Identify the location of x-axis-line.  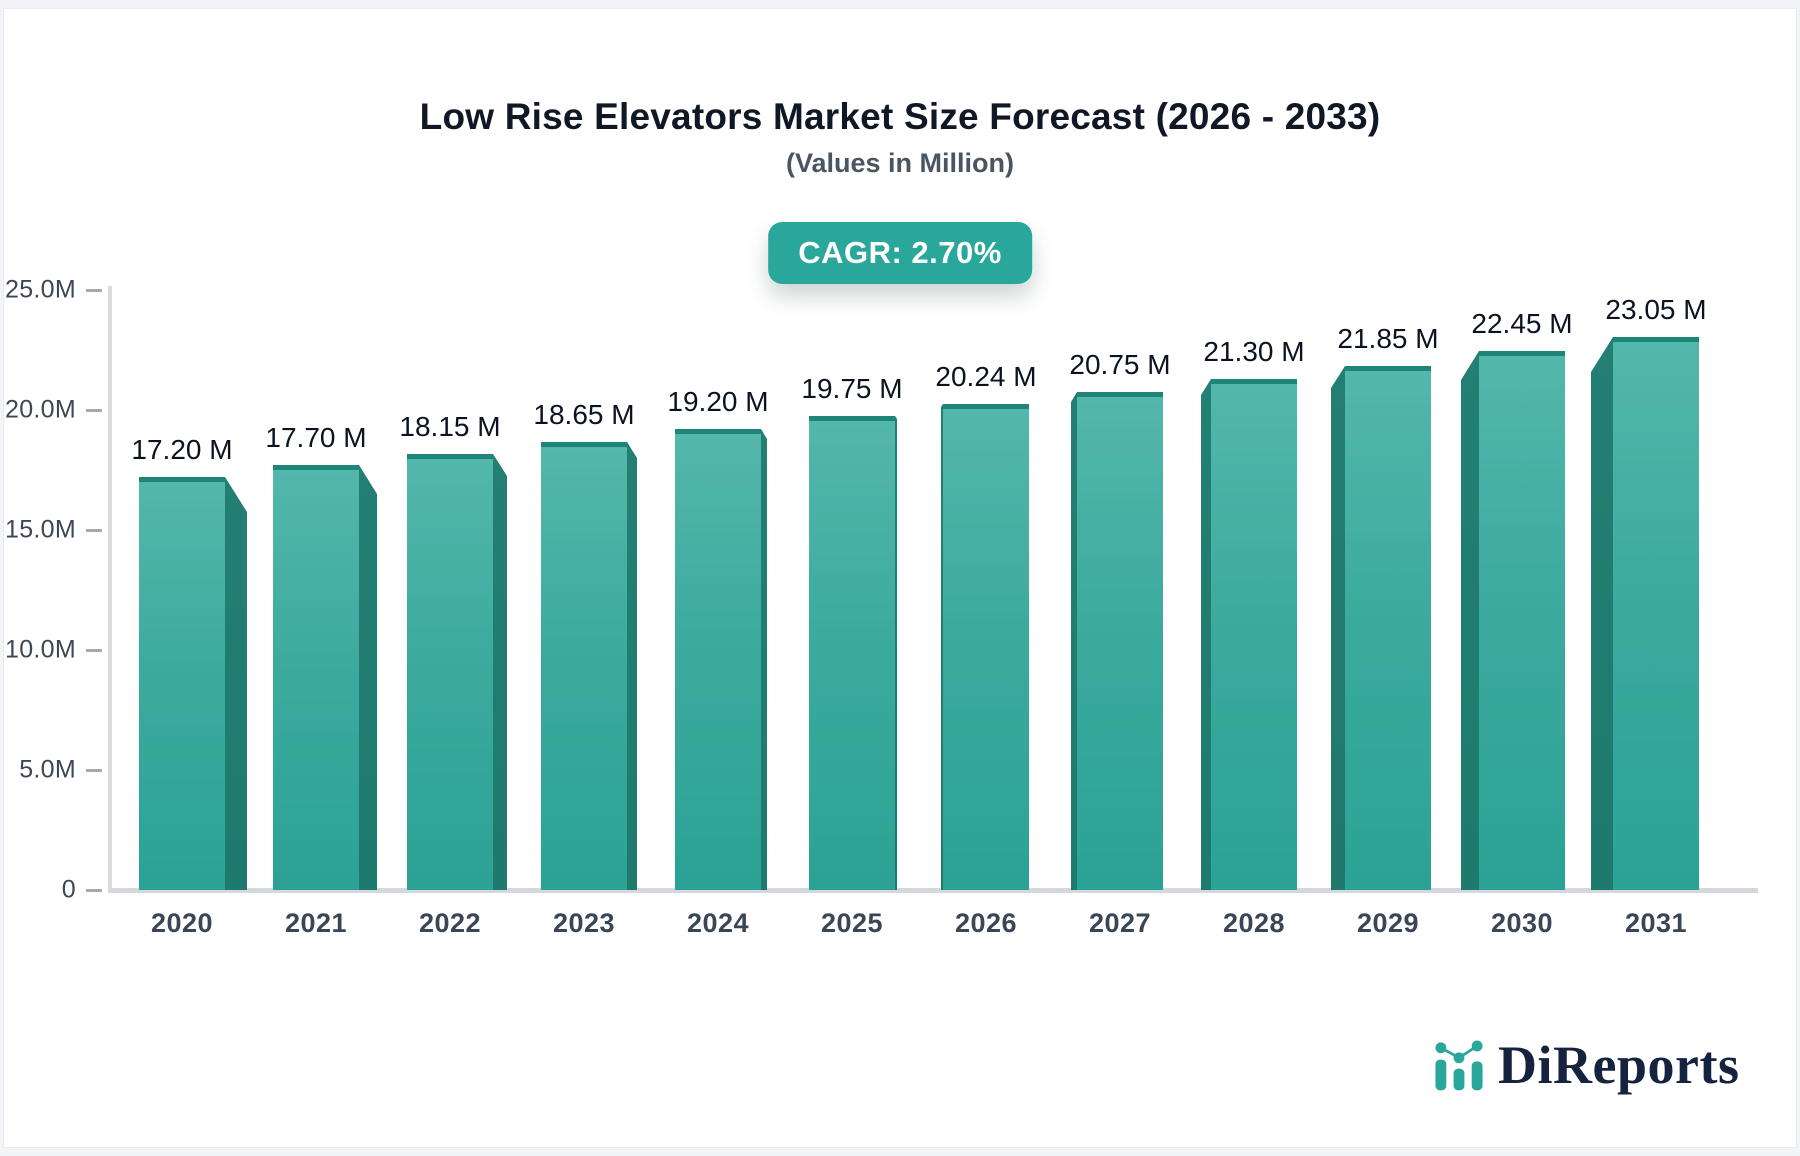
(933, 890).